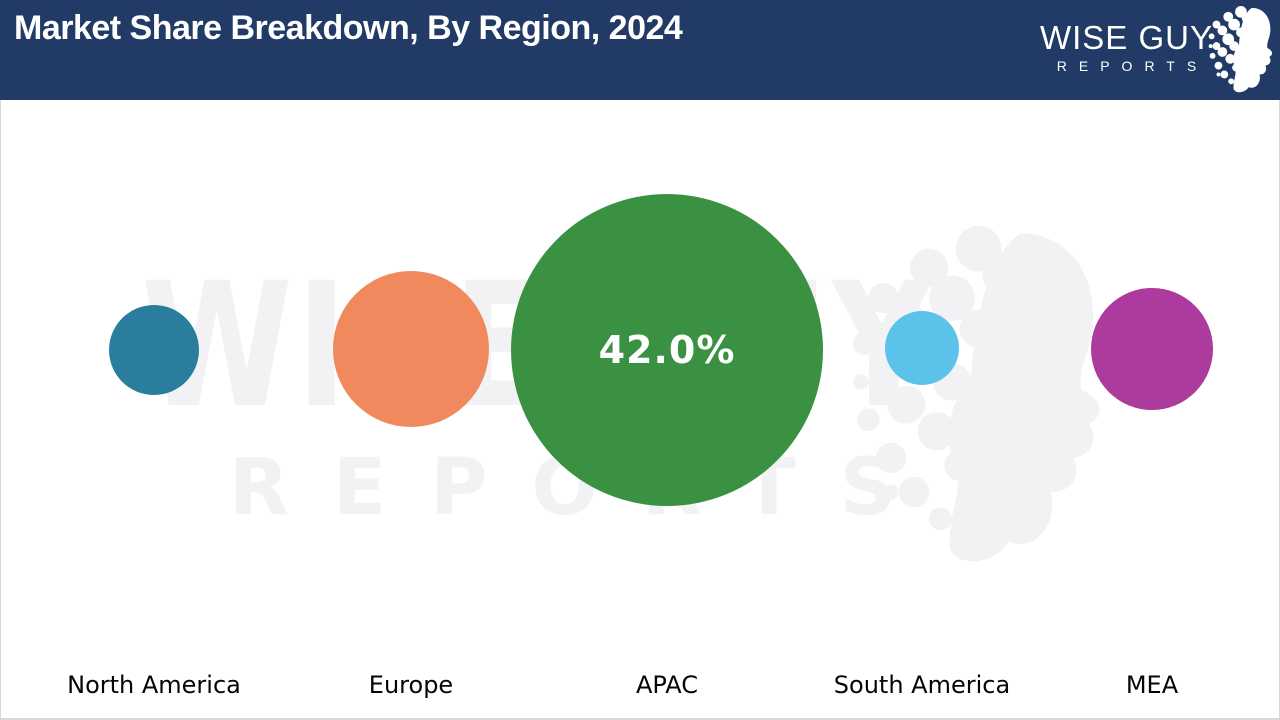 This screenshot has height=720, width=1280. Describe the element at coordinates (411, 349) in the screenshot. I see `bubble-europe` at that location.